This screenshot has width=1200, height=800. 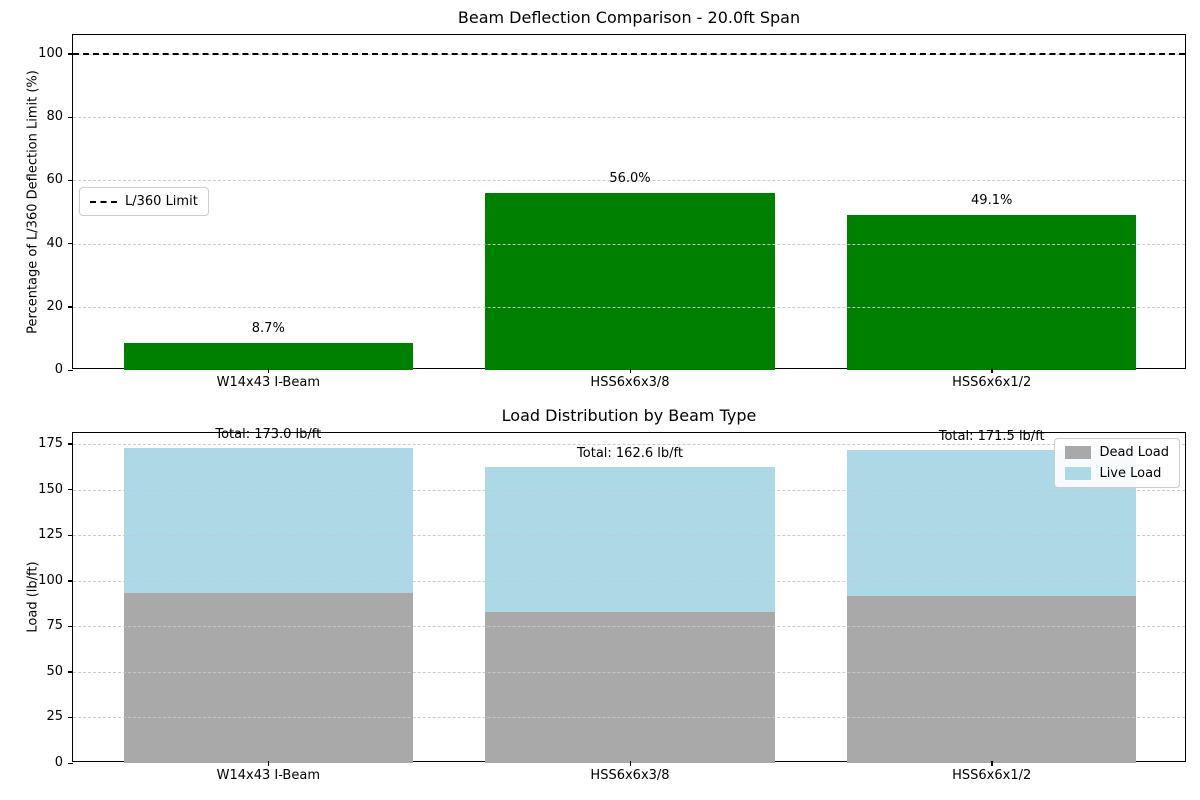 I want to click on y-tick-label: 125, so click(x=50, y=535).